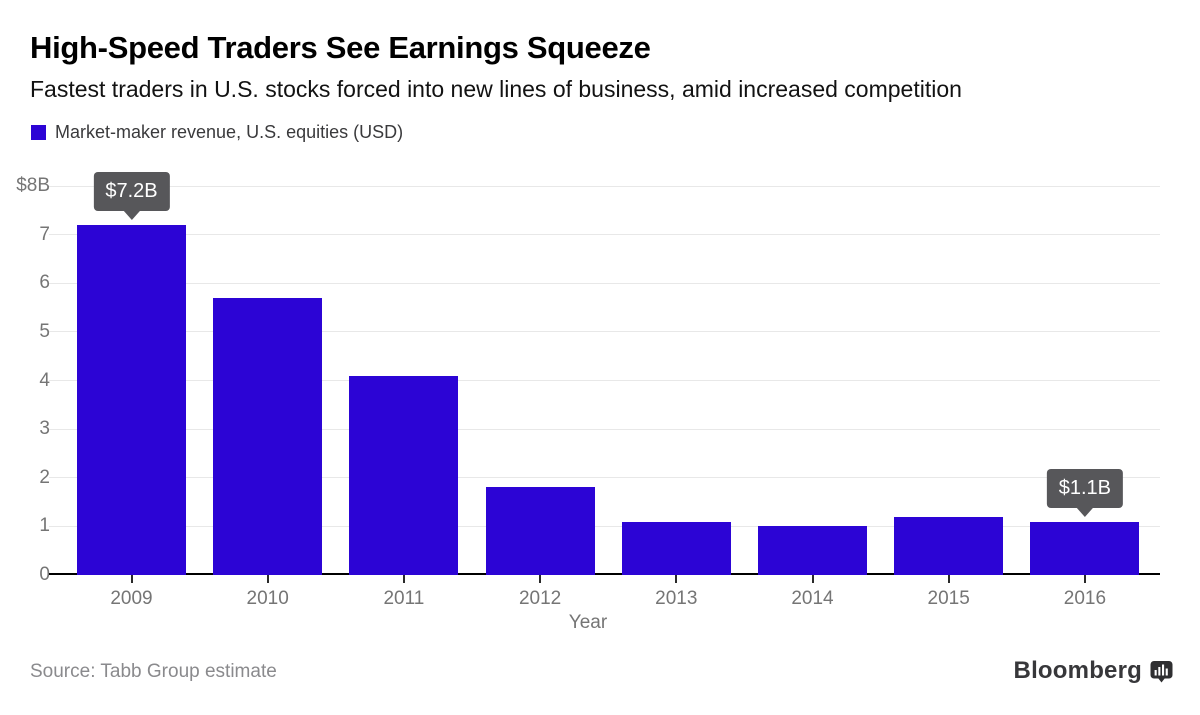 The height and width of the screenshot is (715, 1200). What do you see at coordinates (268, 436) in the screenshot?
I see `bar-2010` at bounding box center [268, 436].